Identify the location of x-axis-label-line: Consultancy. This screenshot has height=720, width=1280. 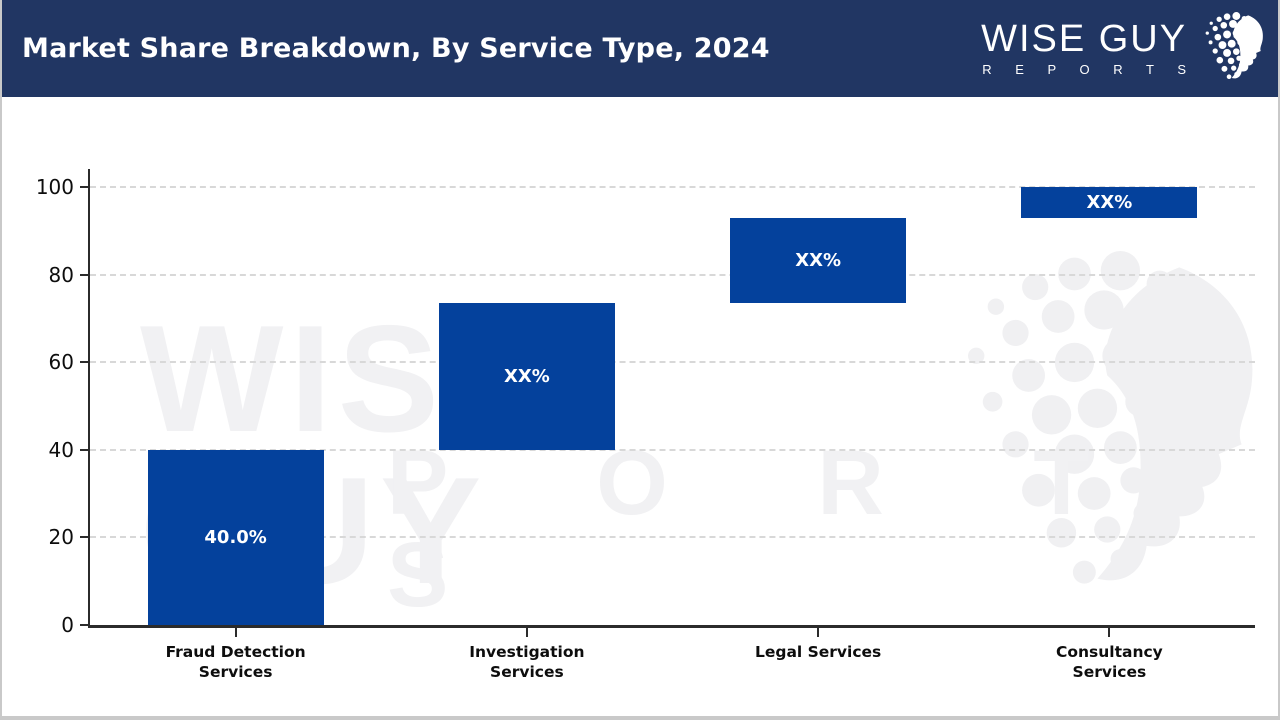
(1109, 652).